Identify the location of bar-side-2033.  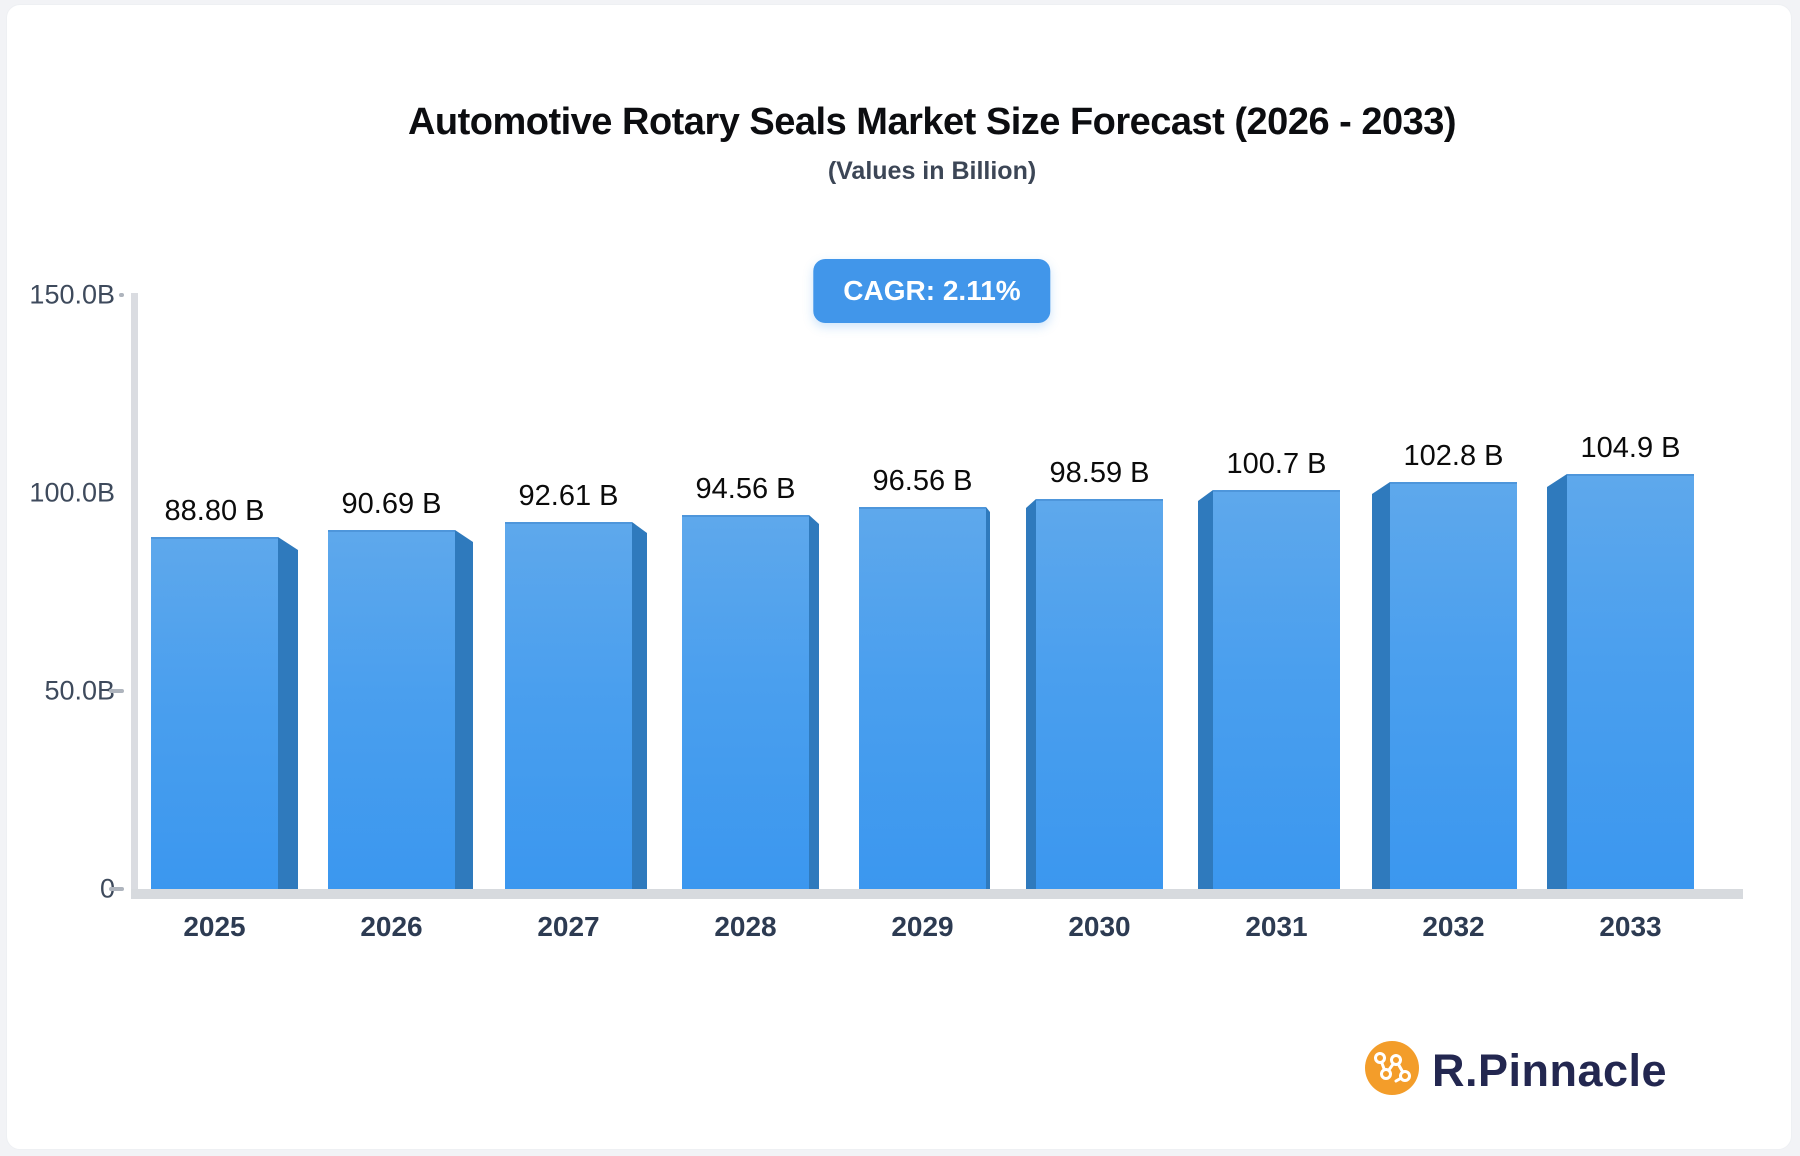
(1557, 681).